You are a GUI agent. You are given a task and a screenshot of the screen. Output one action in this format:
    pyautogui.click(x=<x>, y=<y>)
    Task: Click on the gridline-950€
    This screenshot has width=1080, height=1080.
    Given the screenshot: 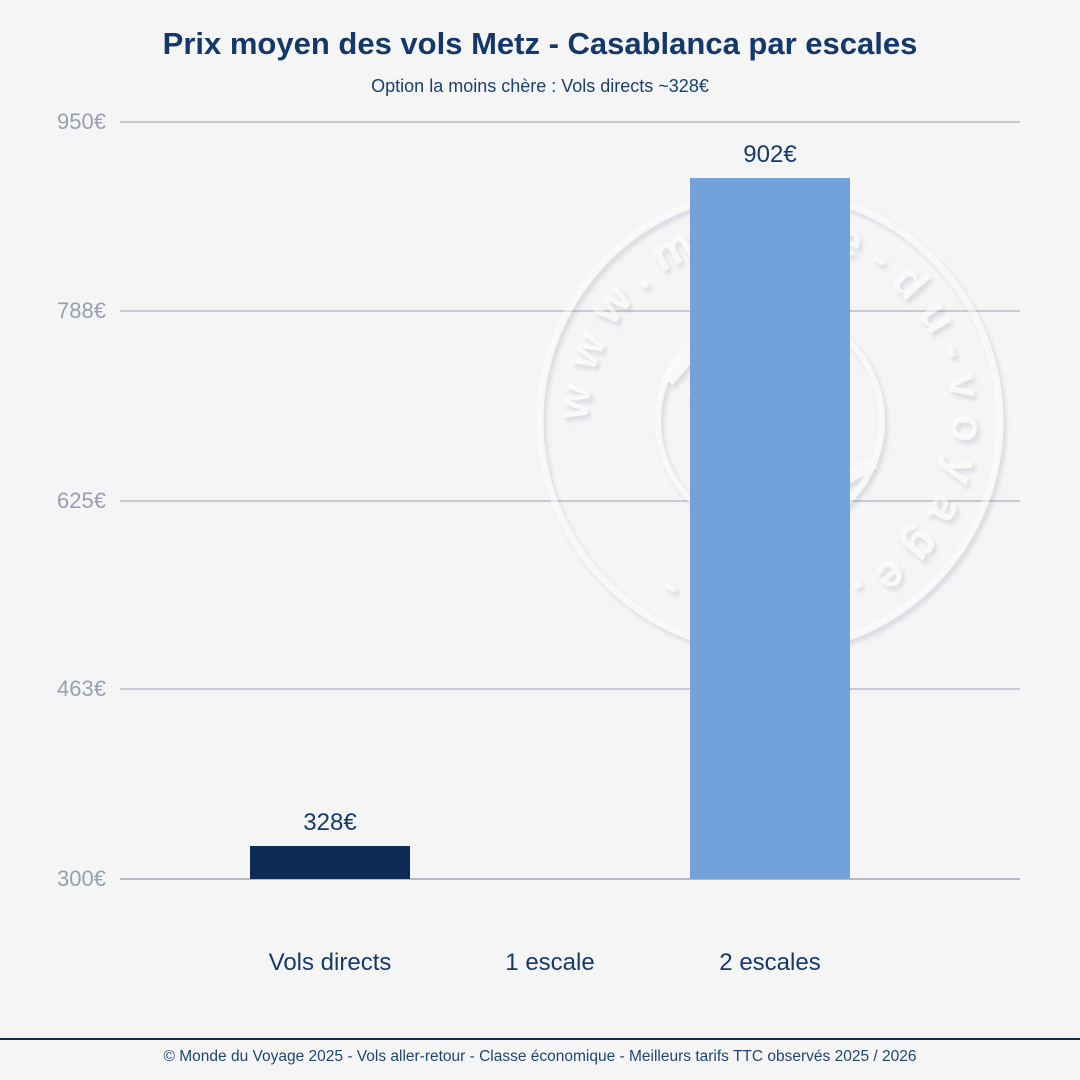 What is the action you would take?
    pyautogui.click(x=570, y=122)
    